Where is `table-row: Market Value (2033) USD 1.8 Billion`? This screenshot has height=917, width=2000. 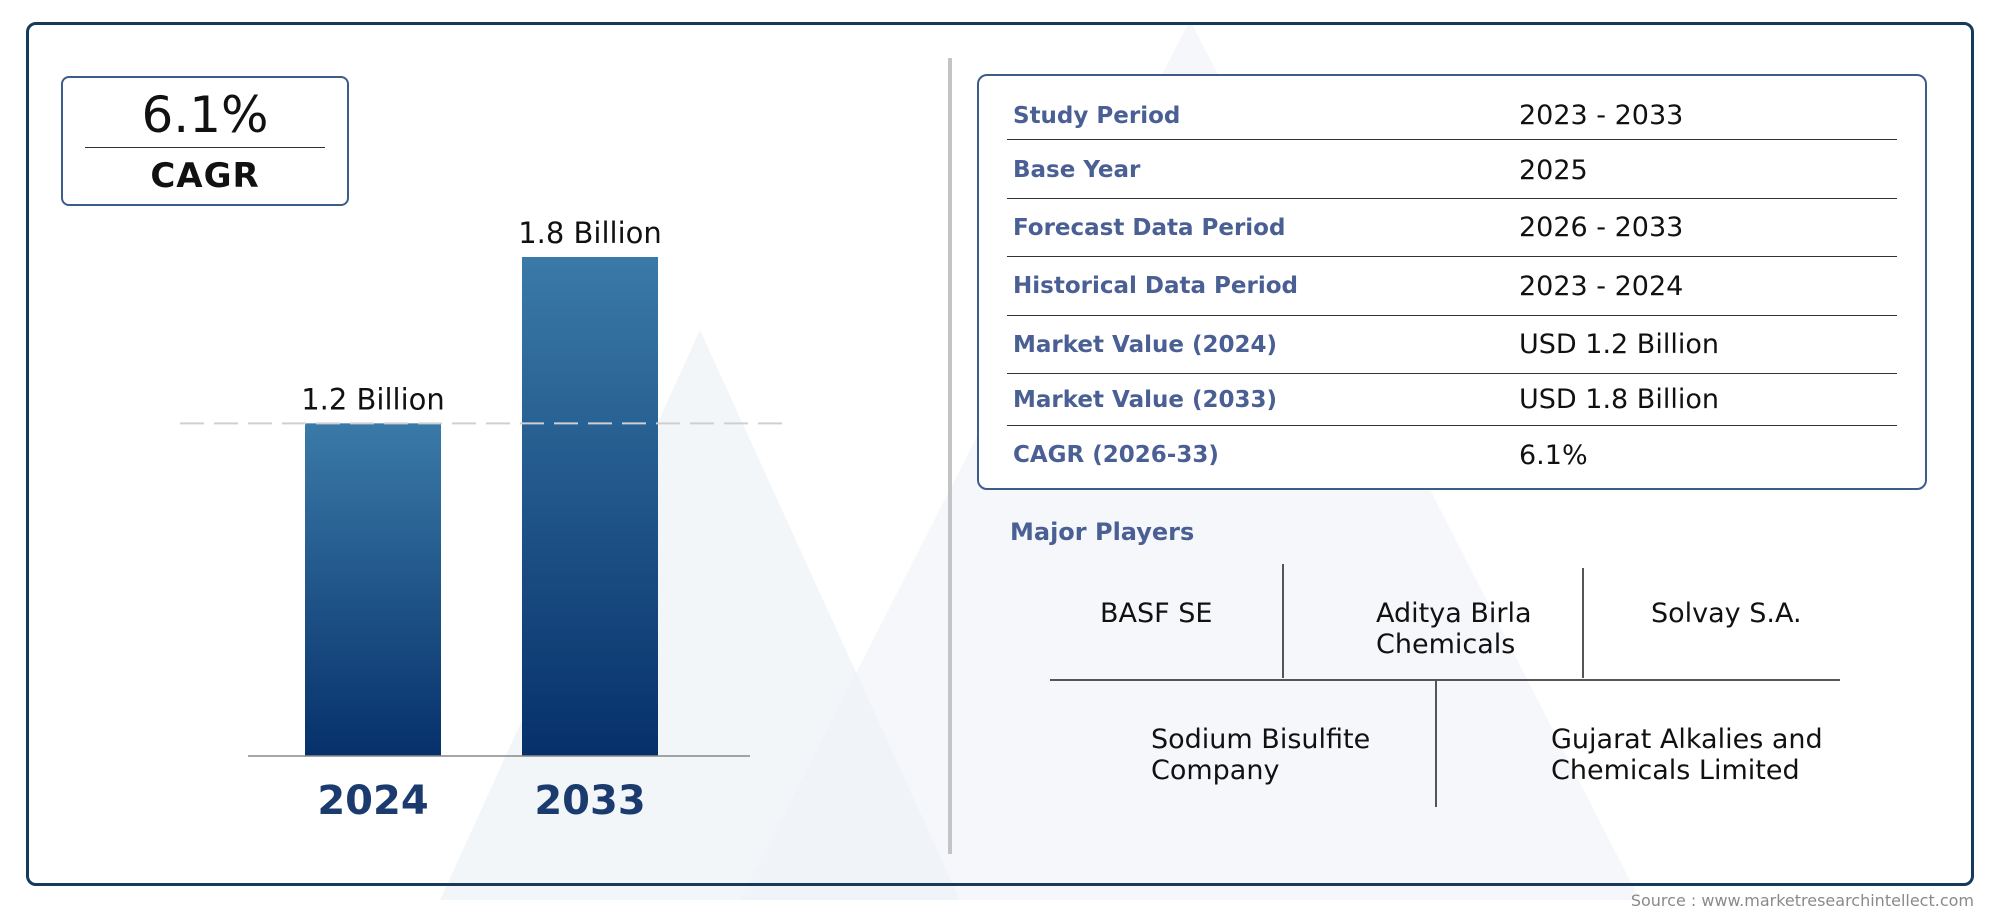
table-row: Market Value (2033) USD 1.8 Billion is located at coordinates (1452, 400).